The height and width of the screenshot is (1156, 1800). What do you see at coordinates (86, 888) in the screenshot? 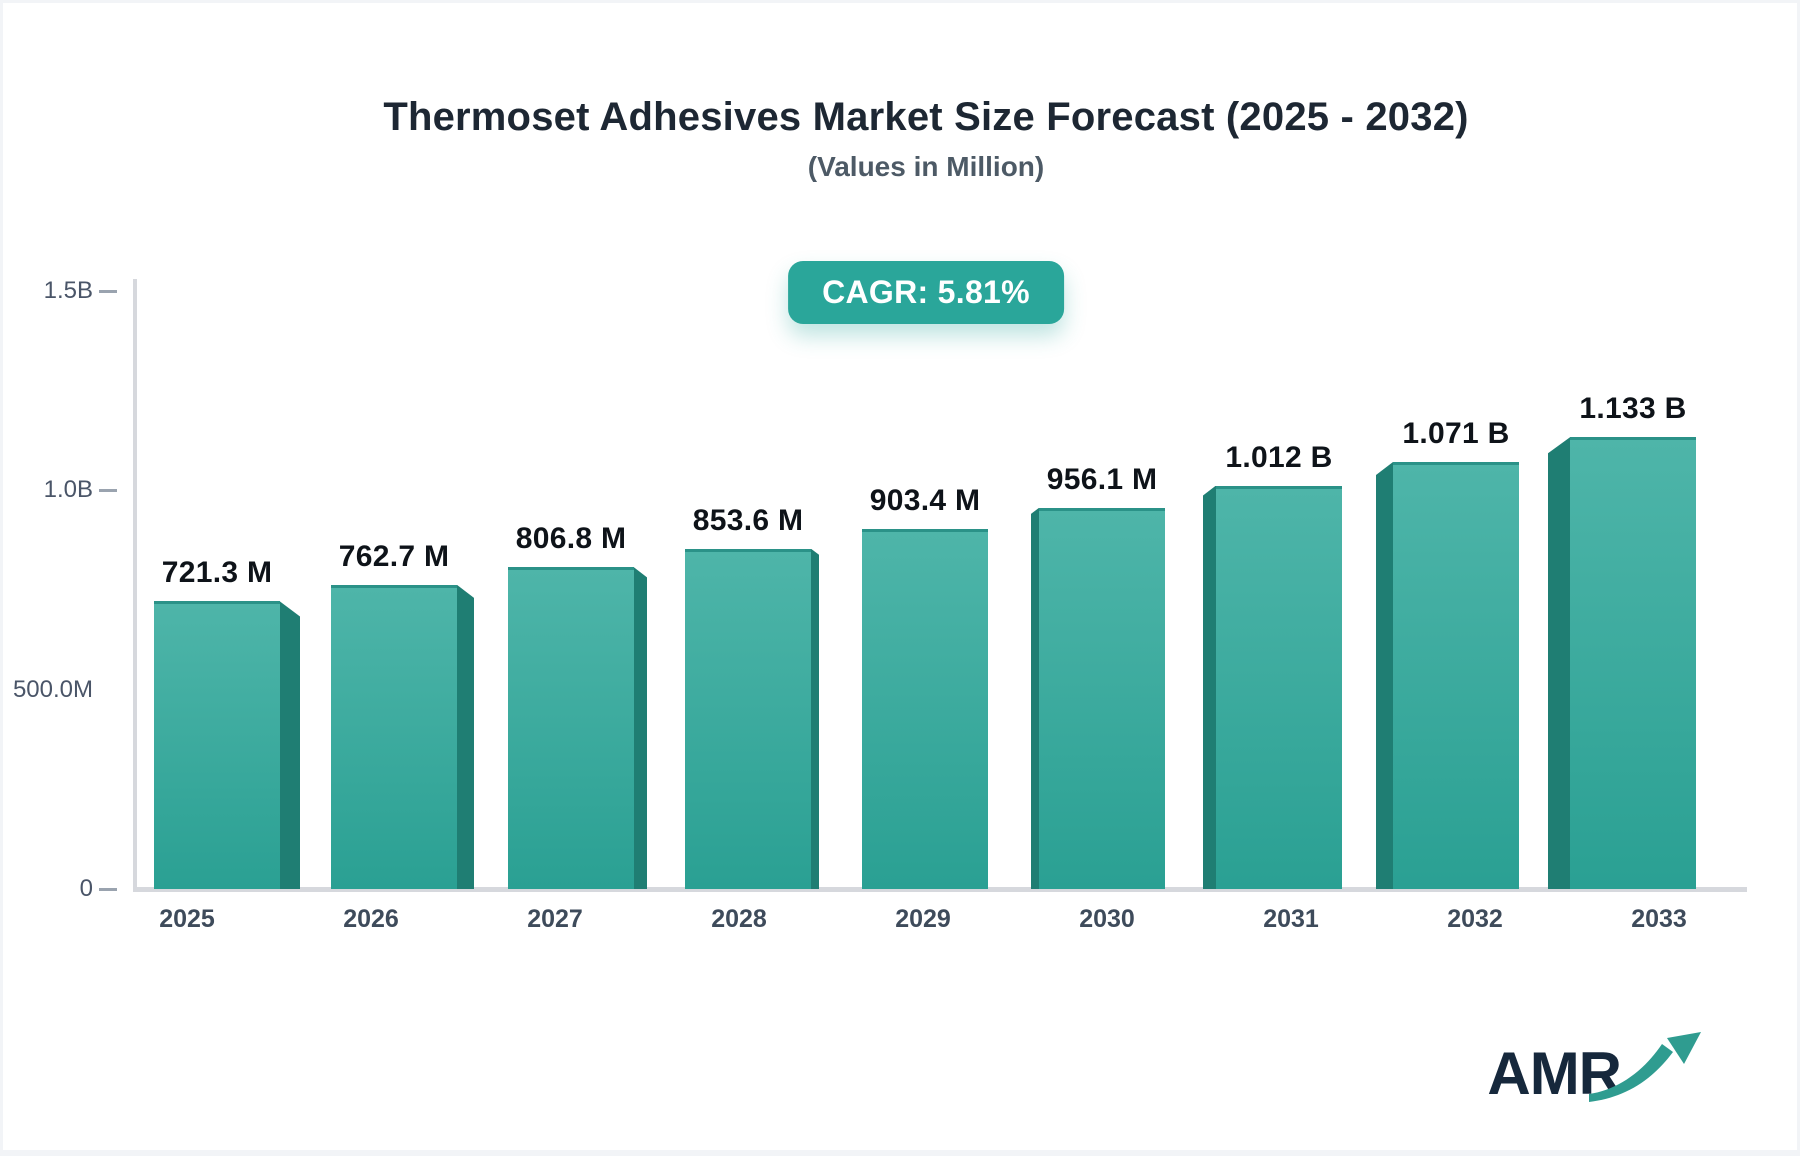
I see `y-tick-label: 0` at bounding box center [86, 888].